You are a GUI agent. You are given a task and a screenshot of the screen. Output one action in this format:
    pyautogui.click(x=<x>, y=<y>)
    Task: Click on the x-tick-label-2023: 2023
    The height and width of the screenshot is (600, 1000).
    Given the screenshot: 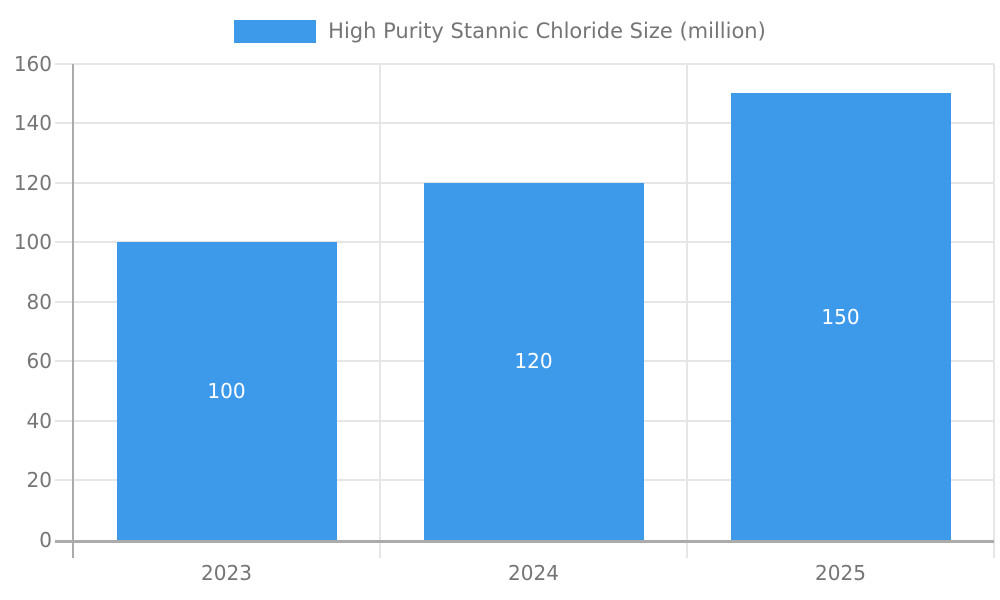 What is the action you would take?
    pyautogui.click(x=226, y=573)
    